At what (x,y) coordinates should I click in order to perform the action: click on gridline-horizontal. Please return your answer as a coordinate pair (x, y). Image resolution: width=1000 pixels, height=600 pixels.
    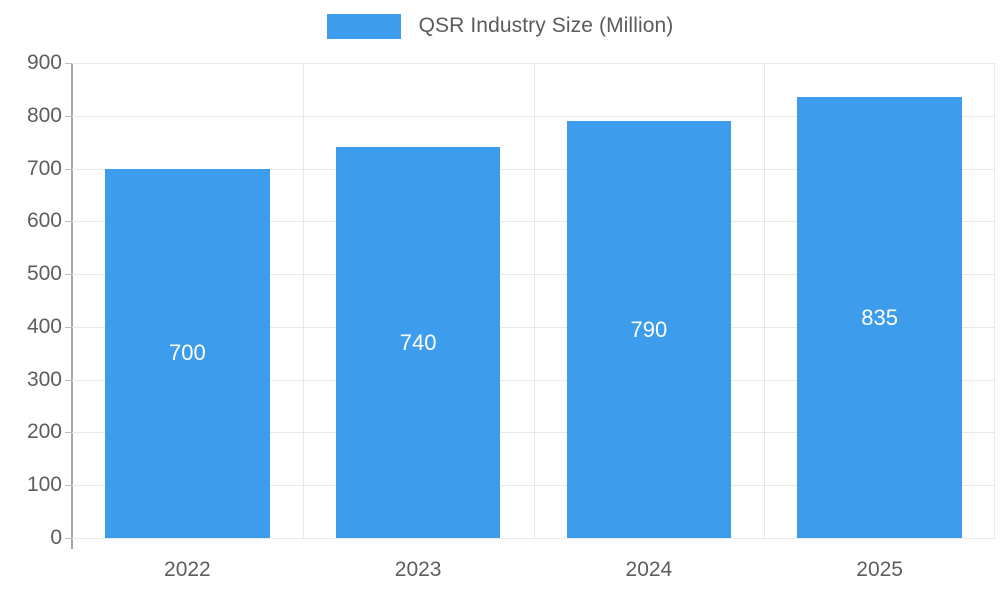
    Looking at the image, I should click on (533, 538).